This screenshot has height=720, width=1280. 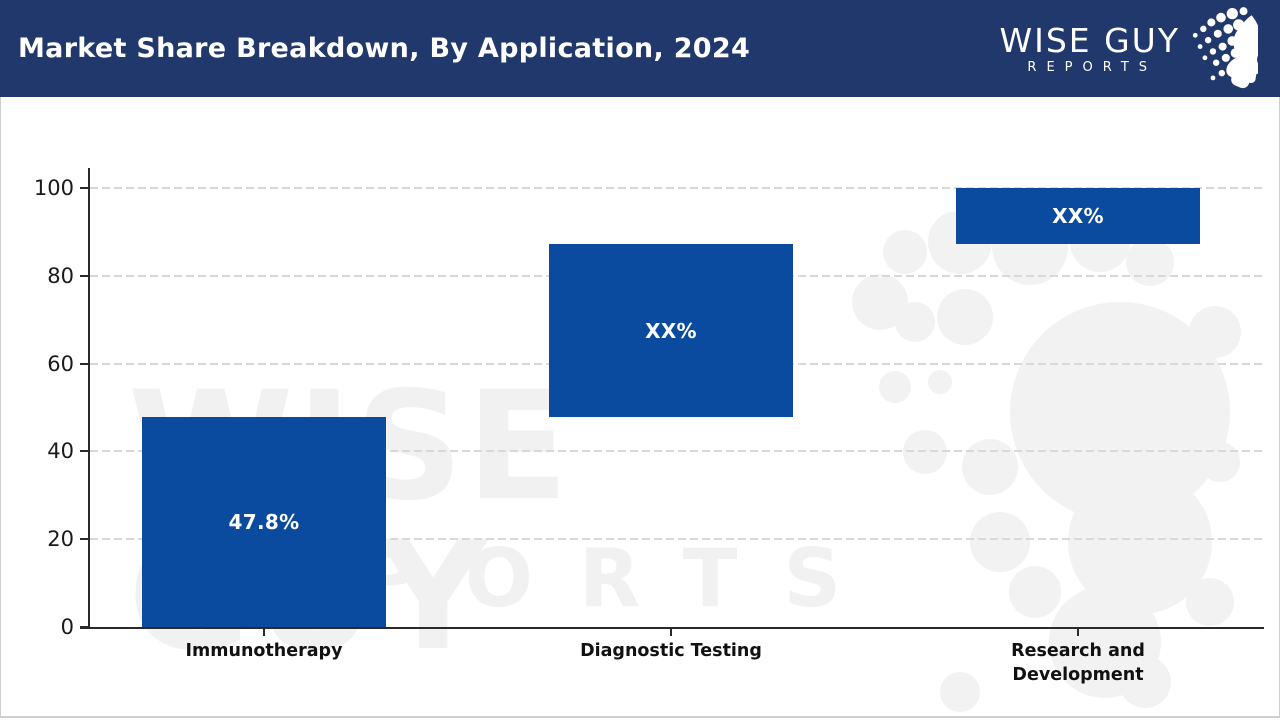 What do you see at coordinates (60, 363) in the screenshot?
I see `y-tick-label-60: 60` at bounding box center [60, 363].